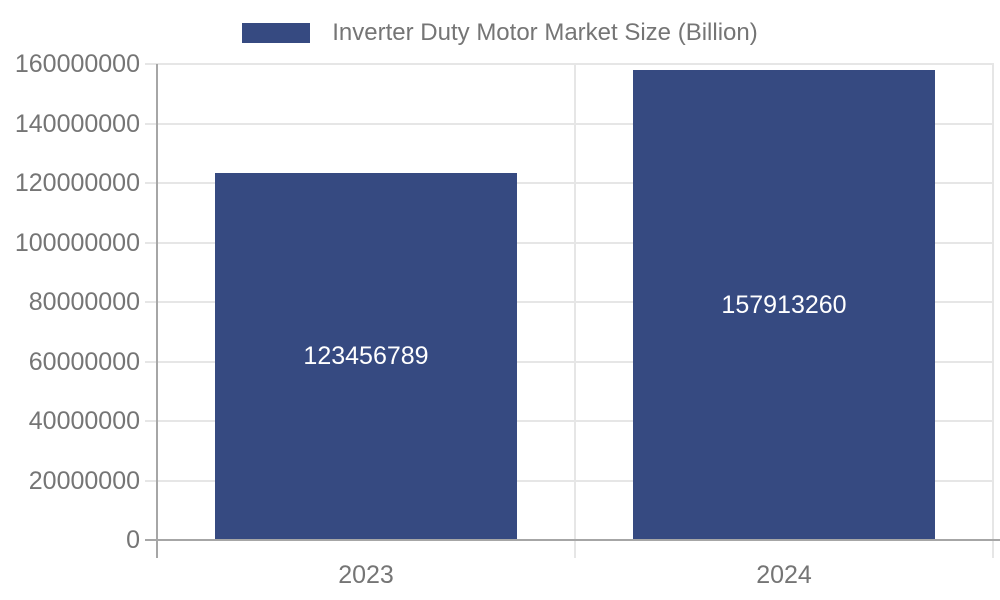 This screenshot has width=1000, height=600. What do you see at coordinates (572, 540) in the screenshot?
I see `x-axis-line` at bounding box center [572, 540].